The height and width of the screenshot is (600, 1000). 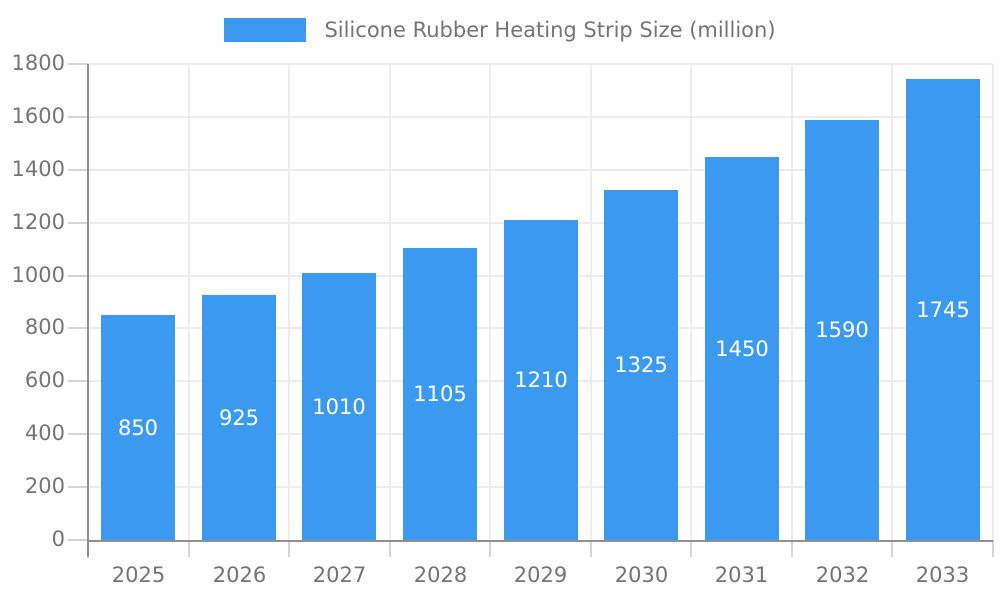 I want to click on legend-swatch, so click(x=265, y=30).